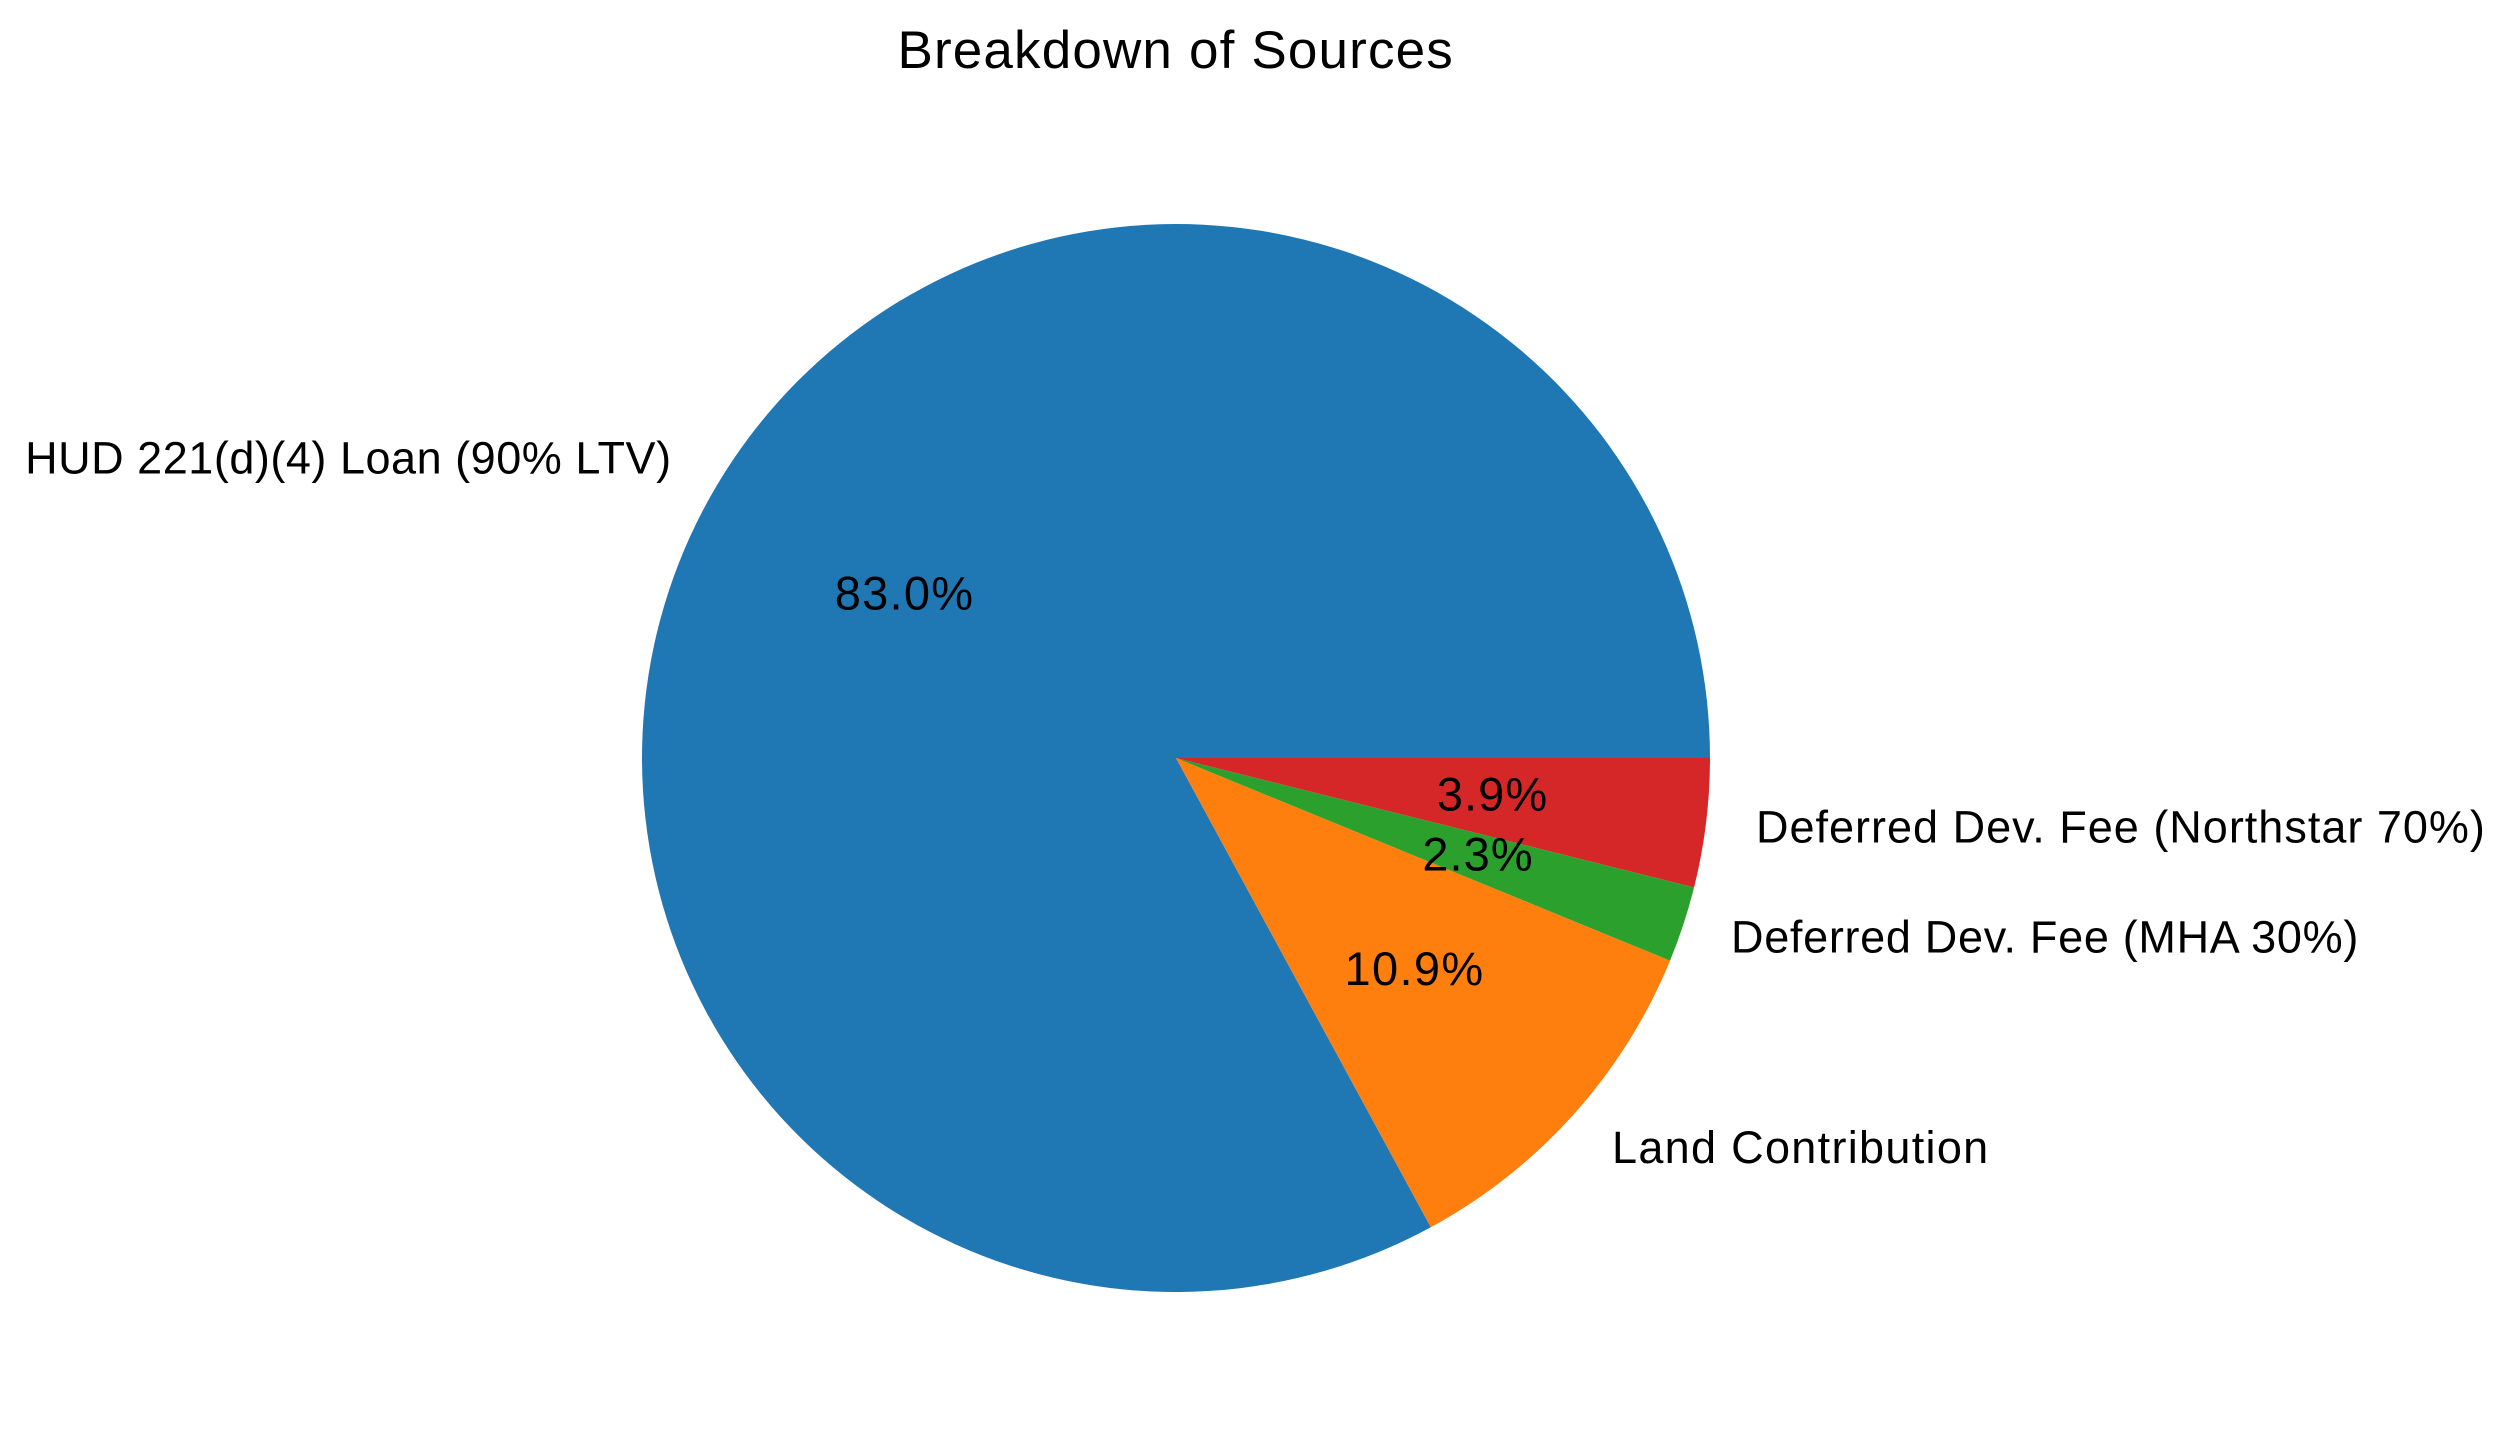  Describe the element at coordinates (2121, 826) in the screenshot. I see `svg-text:Deferred Dev. Fee (Northstar 7: Deferred Dev. Fee (Northstar 70%)` at that location.